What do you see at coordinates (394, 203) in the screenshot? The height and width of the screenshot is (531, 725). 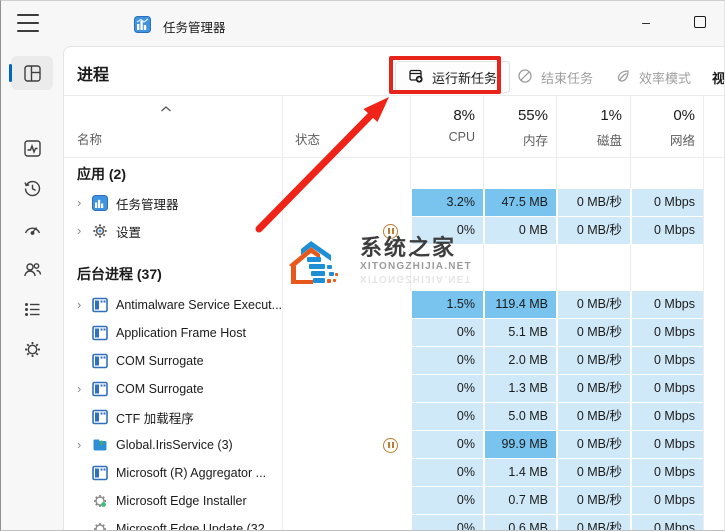 I see `table-row: › 任务管理器 3.2% 47.5 MB 0 MB/秒 0 Mbps` at bounding box center [394, 203].